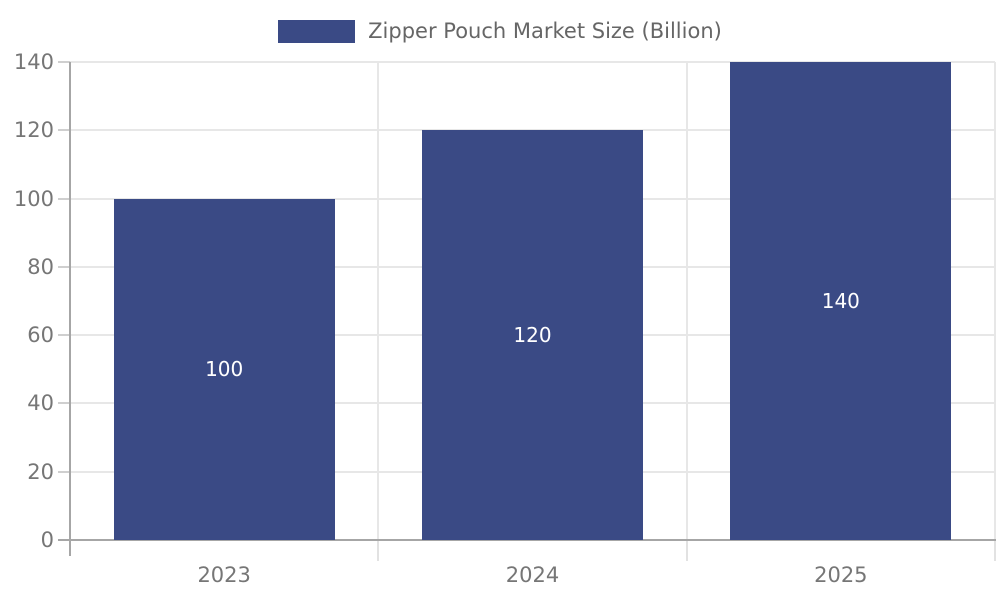  I want to click on y-tick-label: 140, so click(33, 62).